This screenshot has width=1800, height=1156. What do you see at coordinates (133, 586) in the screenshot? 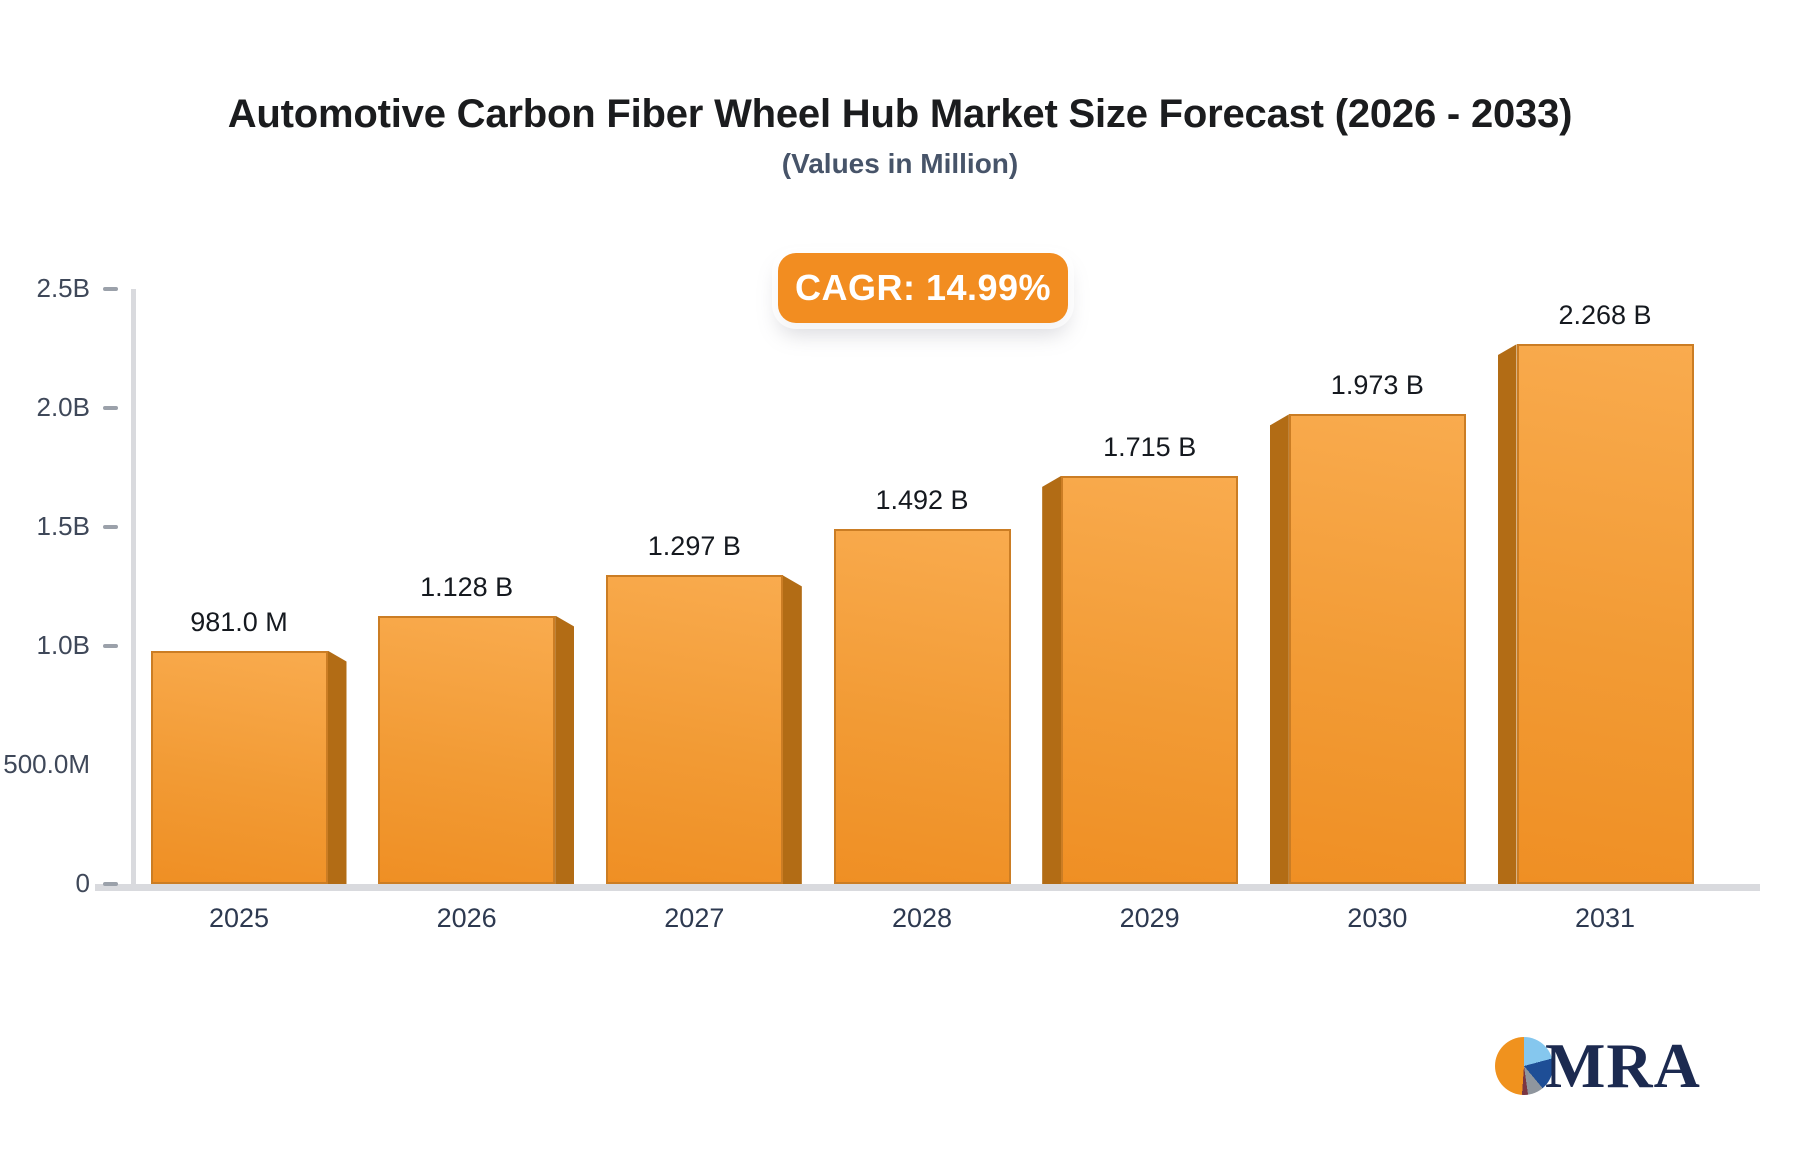
I see `y-axis-line` at bounding box center [133, 586].